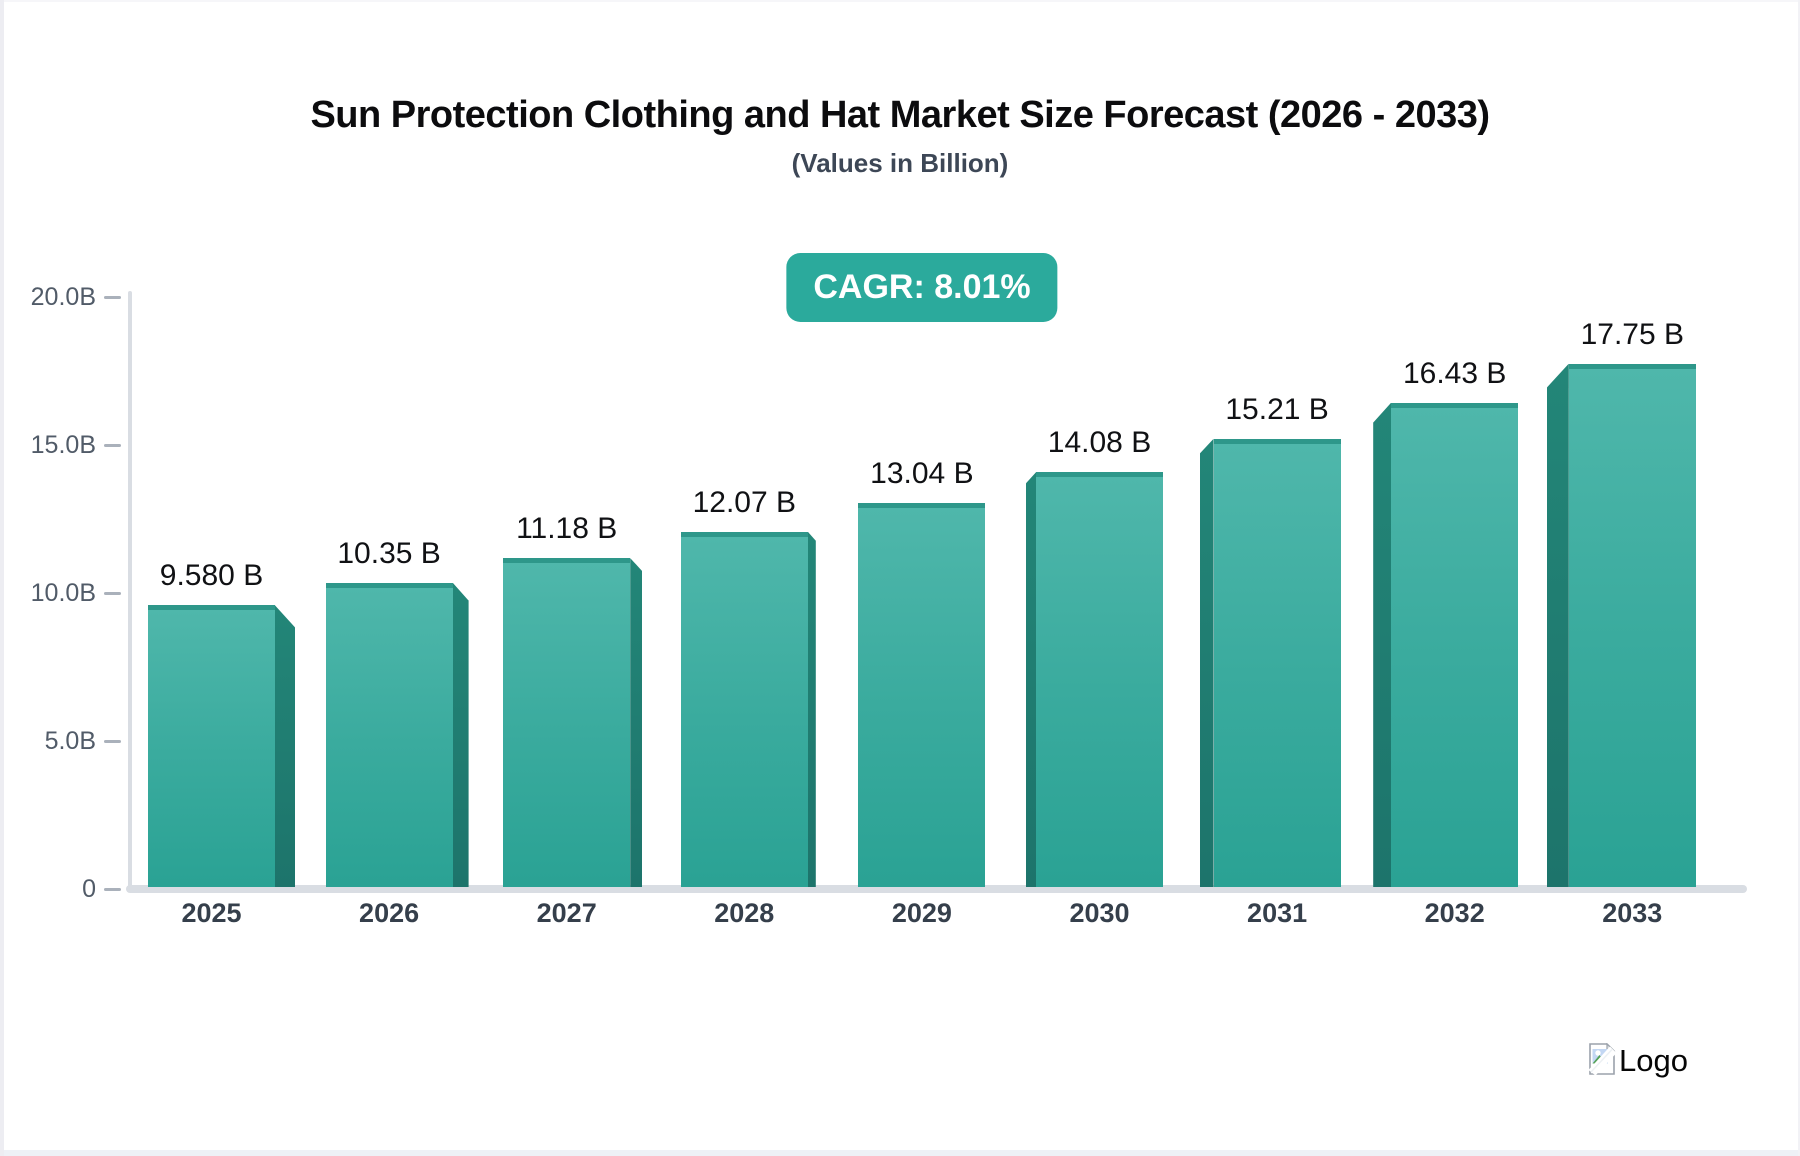  I want to click on x-axis-baseline, so click(936, 889).